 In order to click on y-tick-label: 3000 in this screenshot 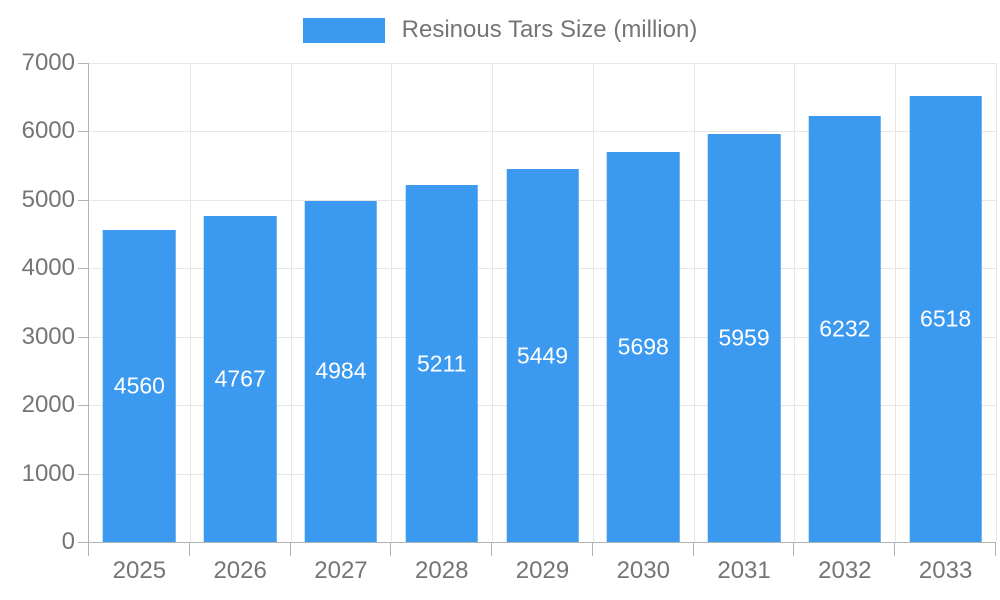, I will do `click(48, 336)`.